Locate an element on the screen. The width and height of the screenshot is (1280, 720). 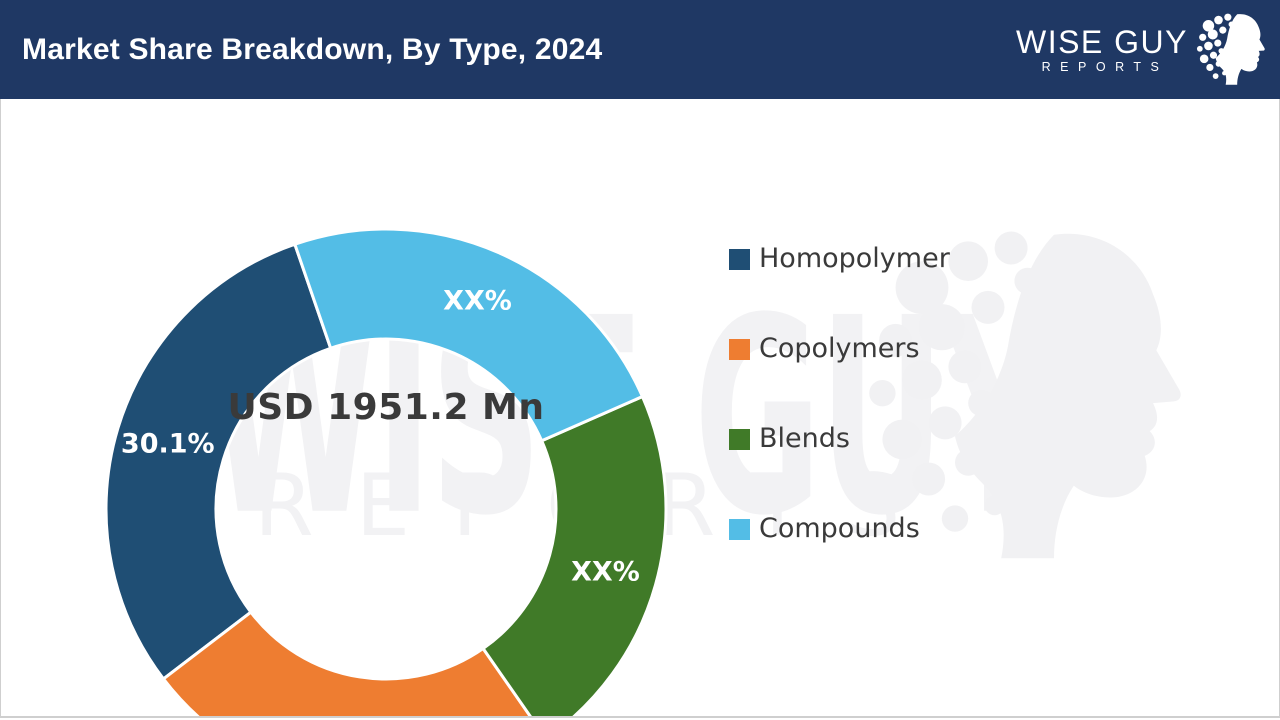
page-title: Market Share Breakdown, By Type, 2024 is located at coordinates (312, 49).